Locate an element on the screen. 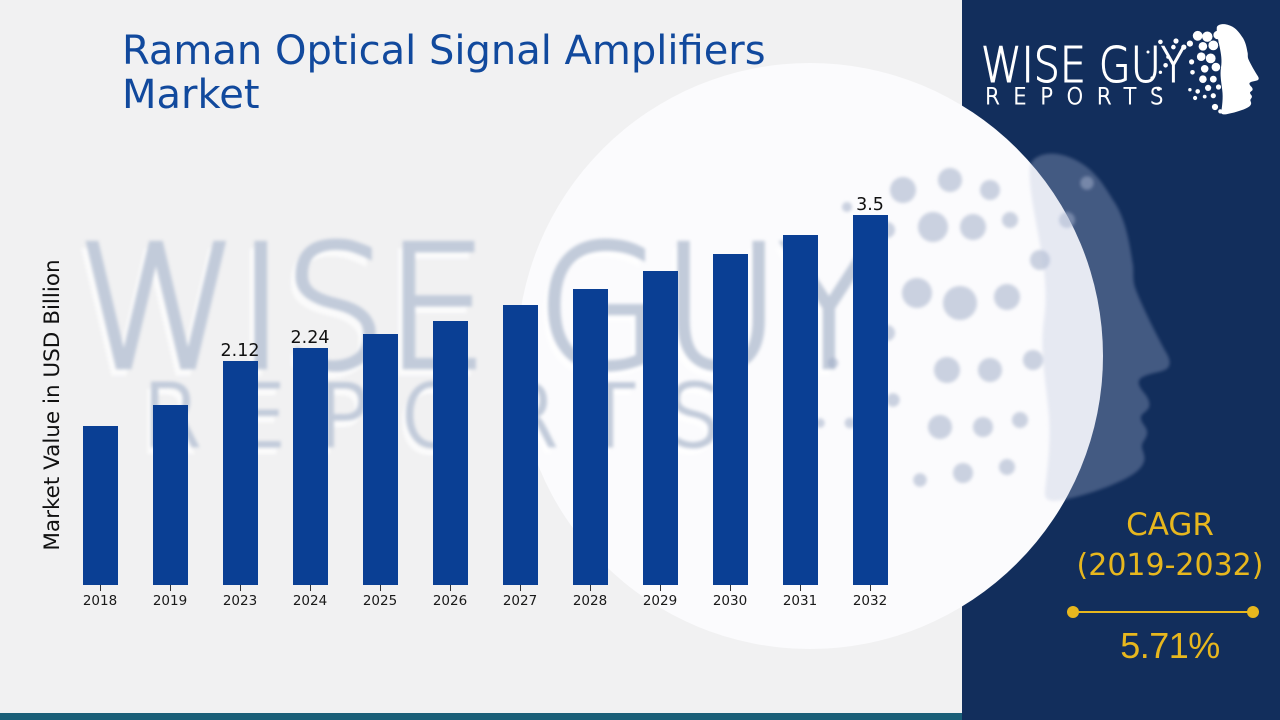  cagr-block: CAGR (2019-2032) 5.71% is located at coordinates (1166, 586).